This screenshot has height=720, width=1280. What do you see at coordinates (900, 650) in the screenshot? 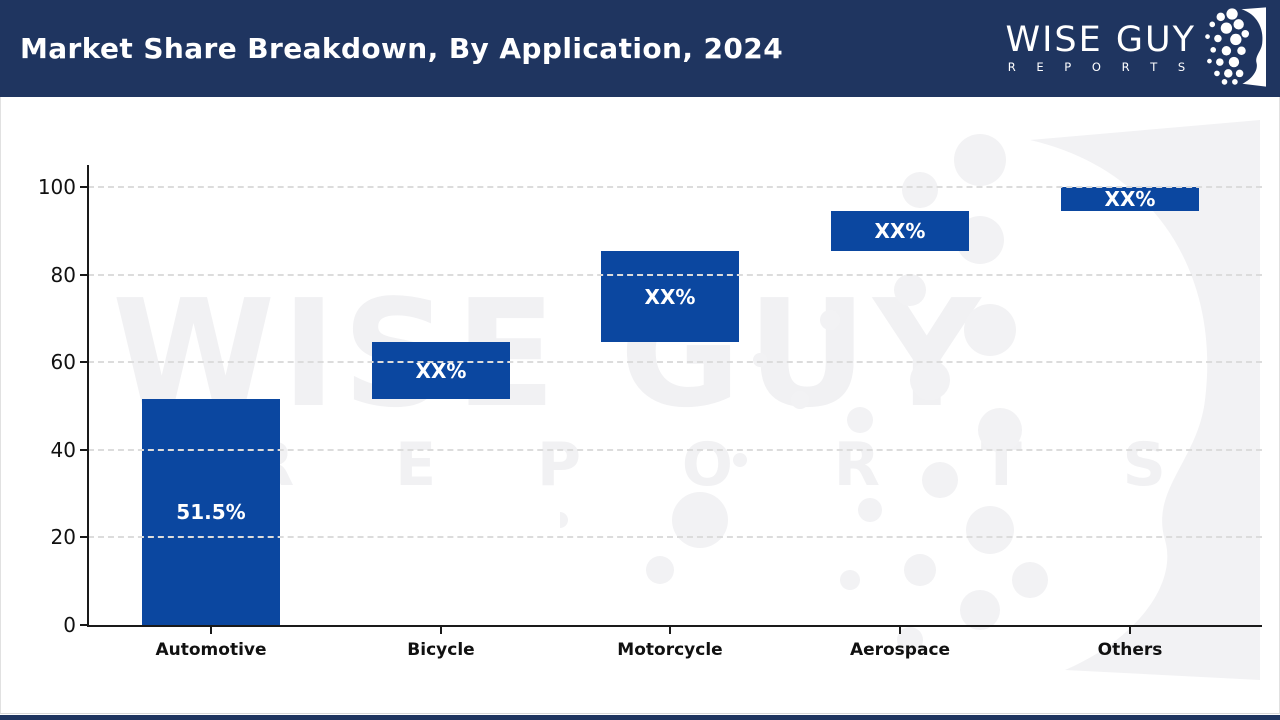
I see `x-category-label-aerospace: Aerospace` at bounding box center [900, 650].